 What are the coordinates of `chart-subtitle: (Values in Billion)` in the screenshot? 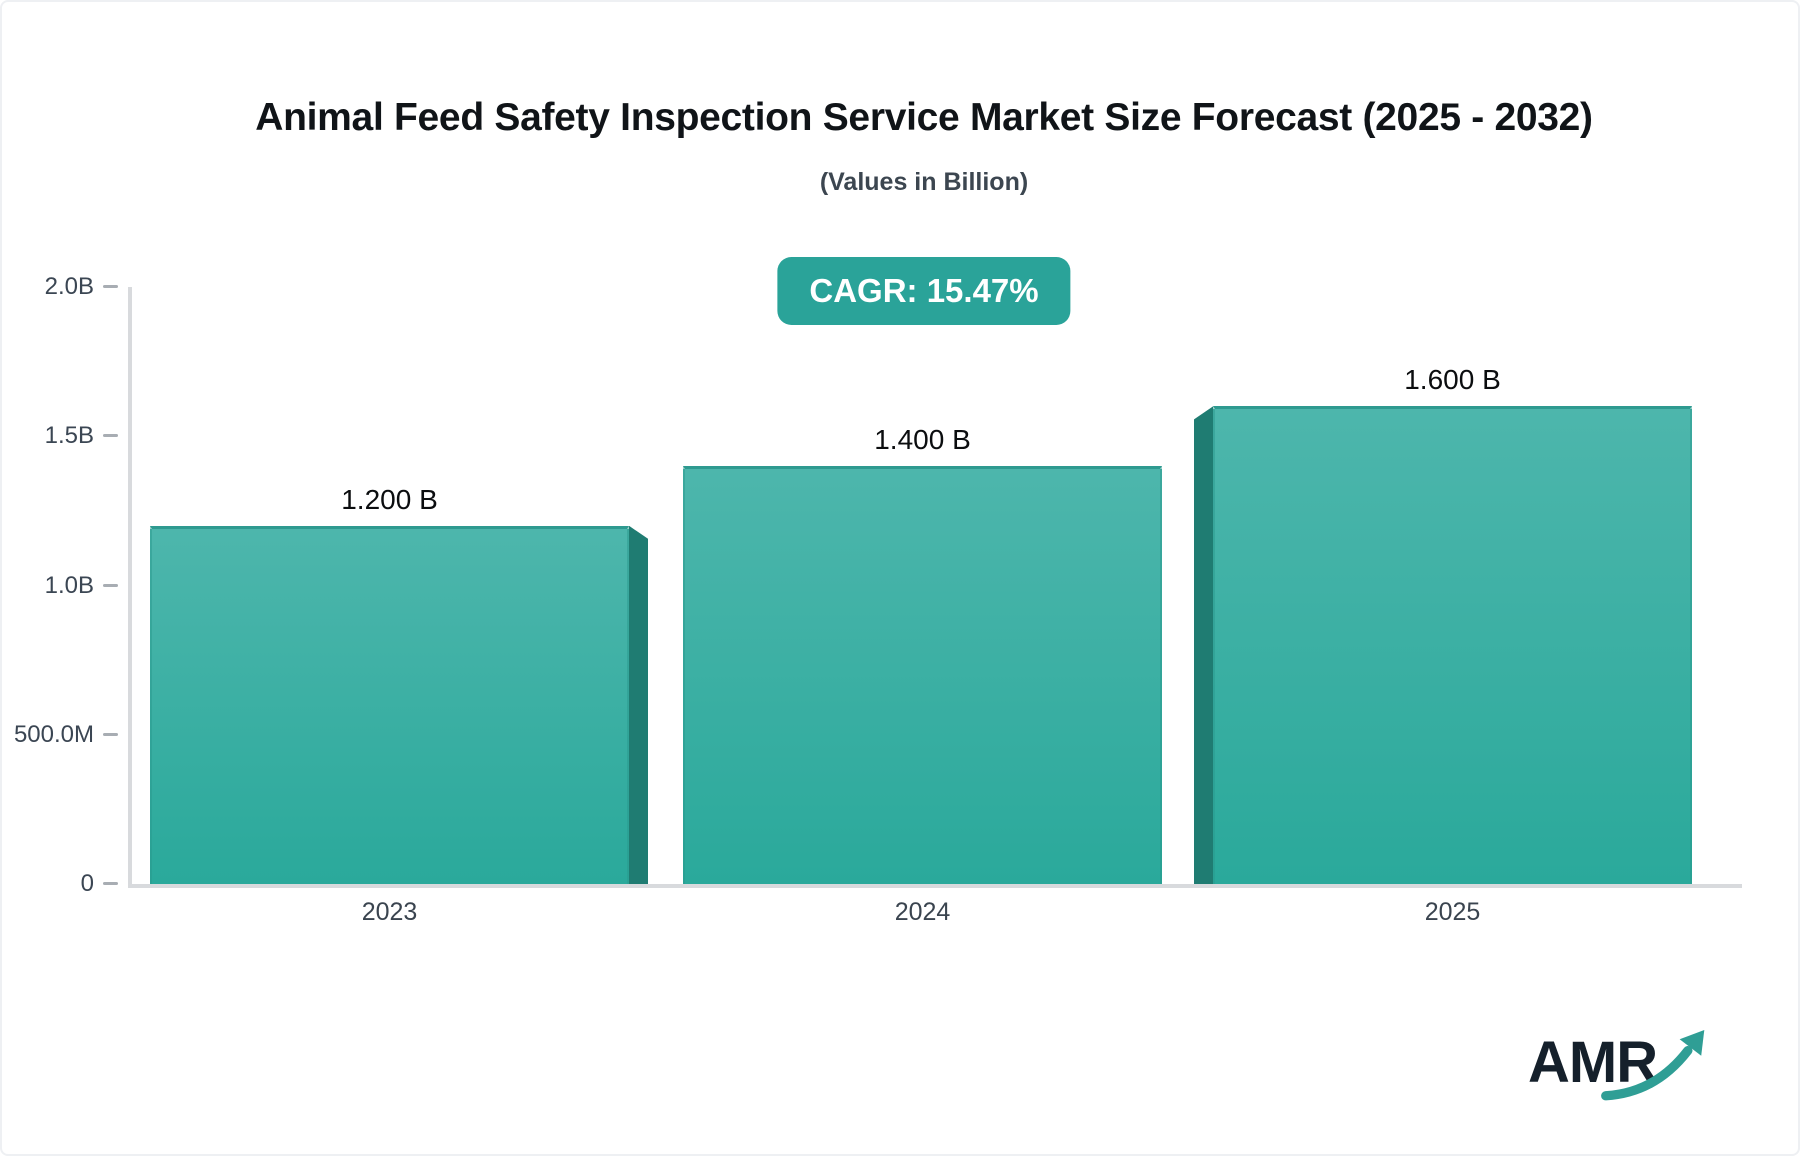 It's located at (924, 182).